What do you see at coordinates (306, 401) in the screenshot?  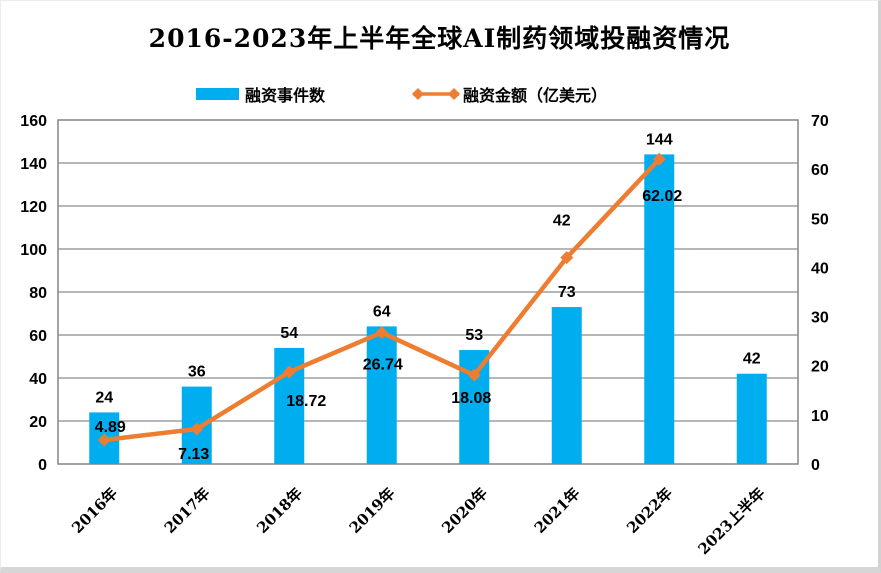 I see `line-value-label: 18.72` at bounding box center [306, 401].